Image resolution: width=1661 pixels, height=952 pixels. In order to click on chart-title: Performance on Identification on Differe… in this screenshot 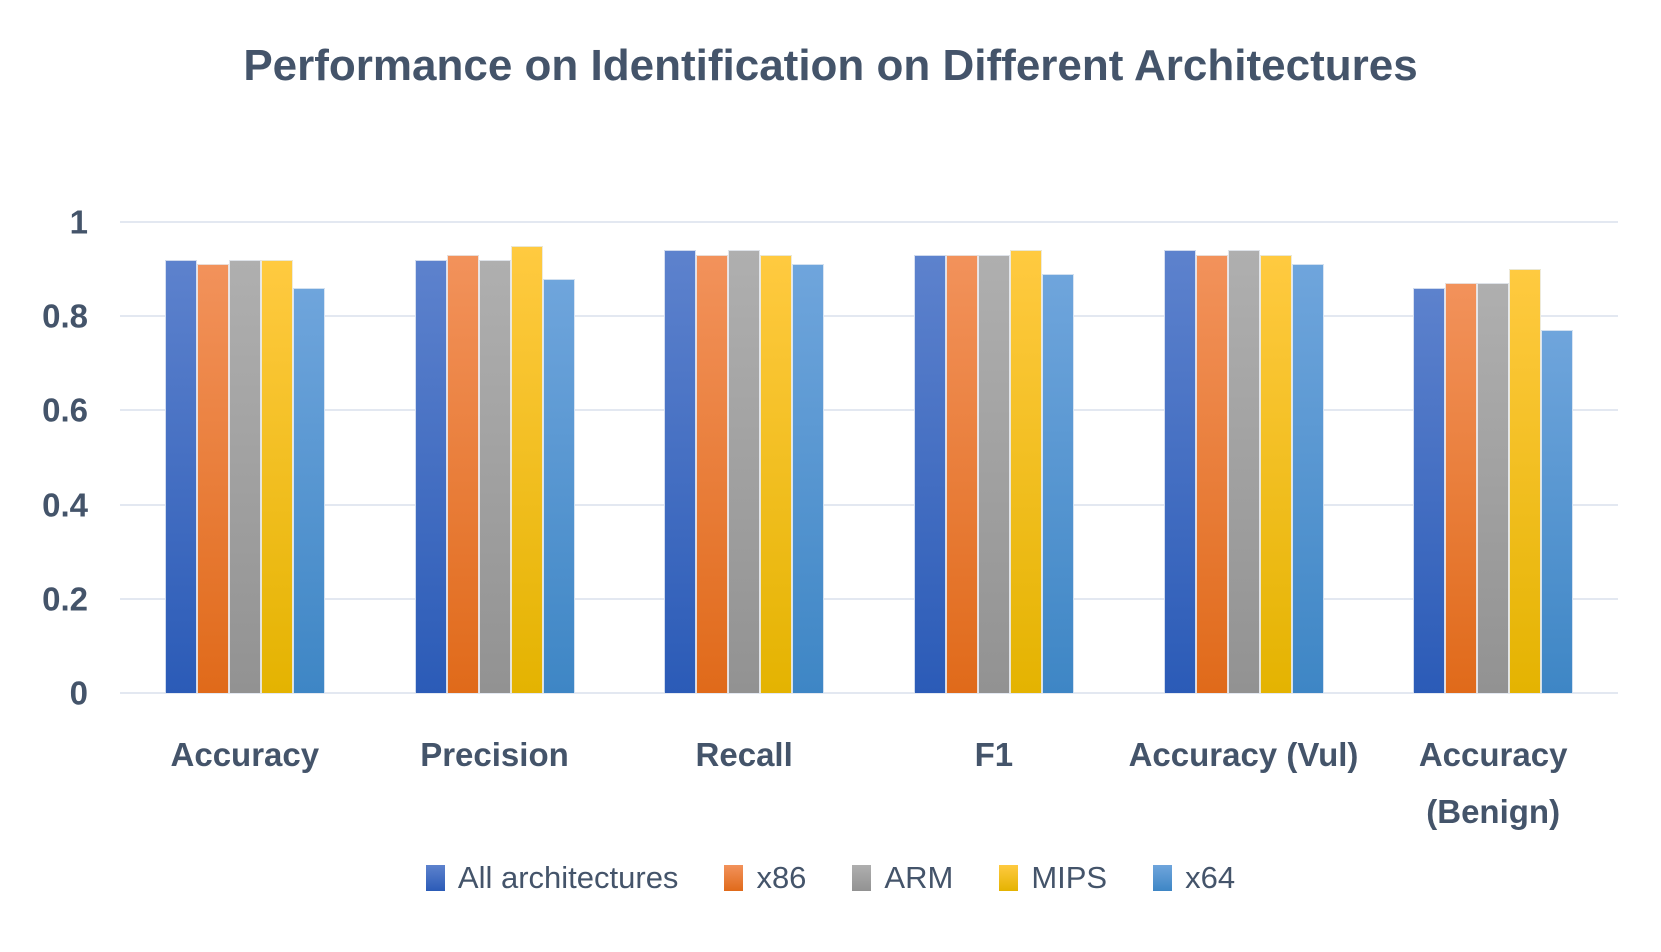, I will do `click(830, 65)`.